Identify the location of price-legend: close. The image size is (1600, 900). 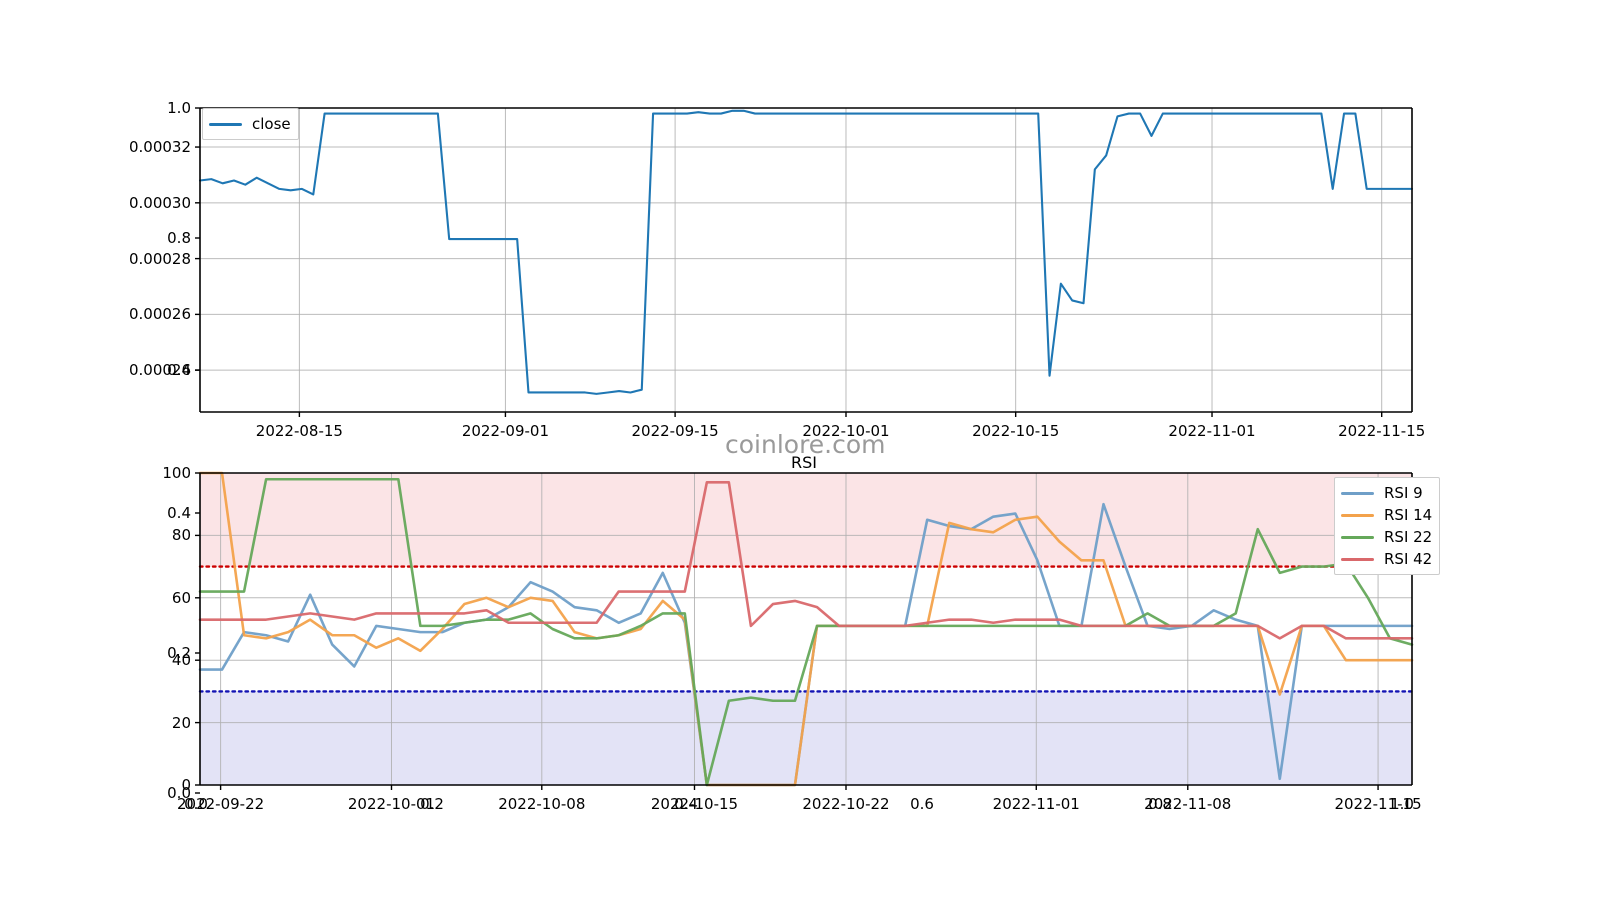
(250, 124).